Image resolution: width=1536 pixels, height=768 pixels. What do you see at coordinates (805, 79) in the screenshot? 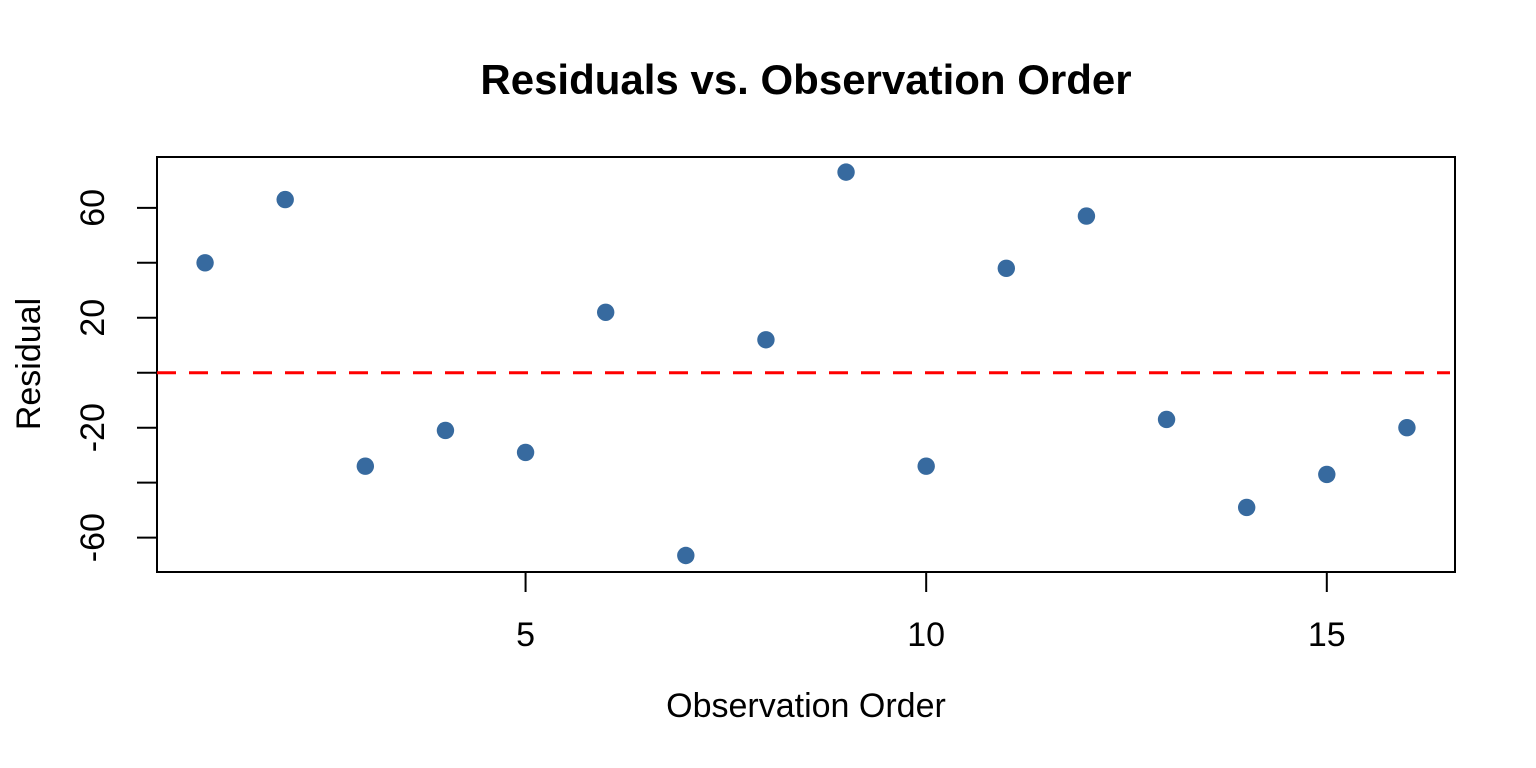
I see `chart-title: Residuals vs. Observation Order` at bounding box center [805, 79].